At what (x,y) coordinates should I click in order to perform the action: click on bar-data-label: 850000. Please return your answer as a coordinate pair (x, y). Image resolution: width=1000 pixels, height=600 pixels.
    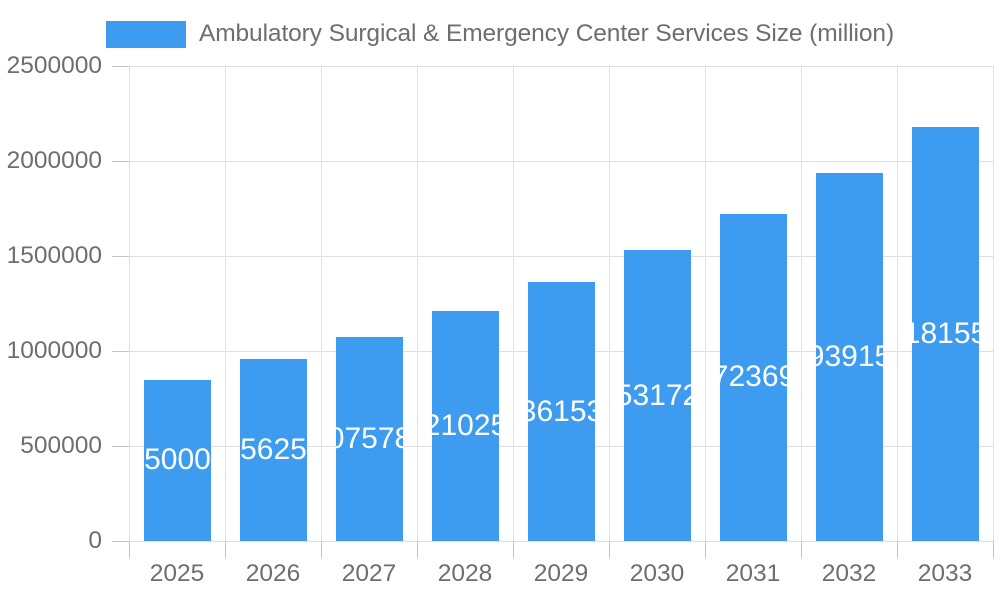
    Looking at the image, I should click on (177, 460).